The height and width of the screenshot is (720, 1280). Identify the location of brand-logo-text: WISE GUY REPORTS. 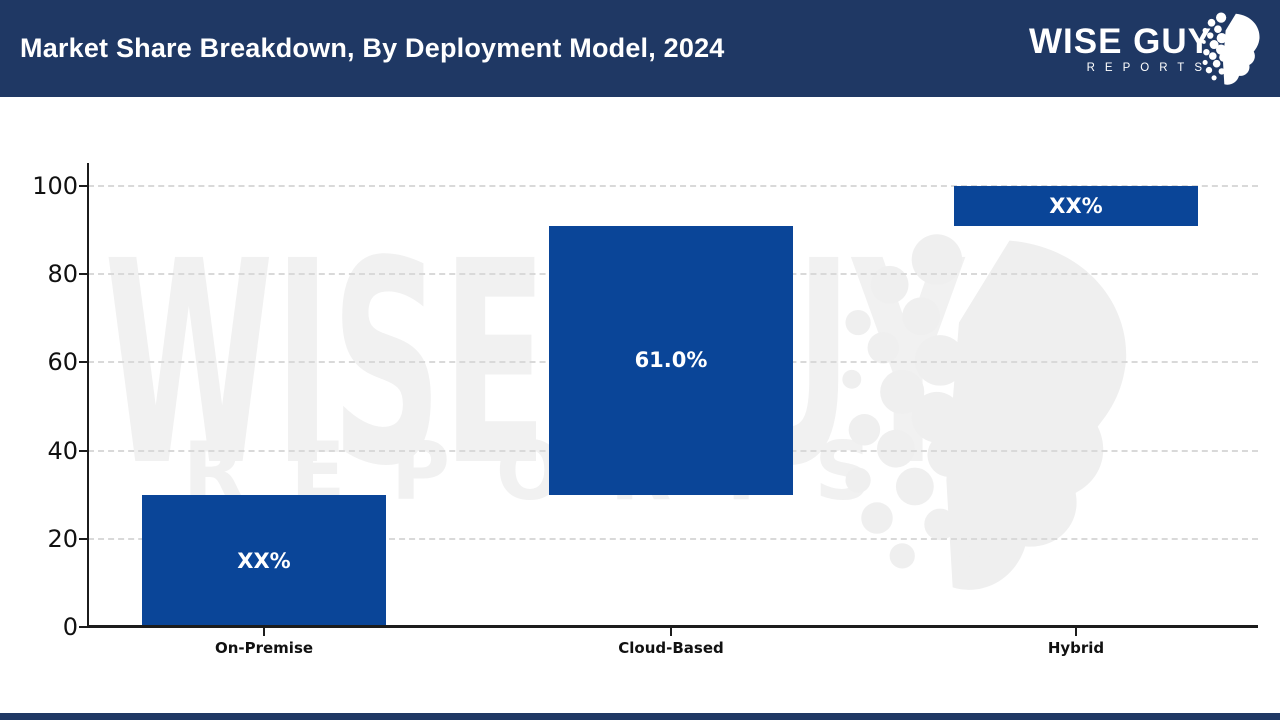
(1120, 49).